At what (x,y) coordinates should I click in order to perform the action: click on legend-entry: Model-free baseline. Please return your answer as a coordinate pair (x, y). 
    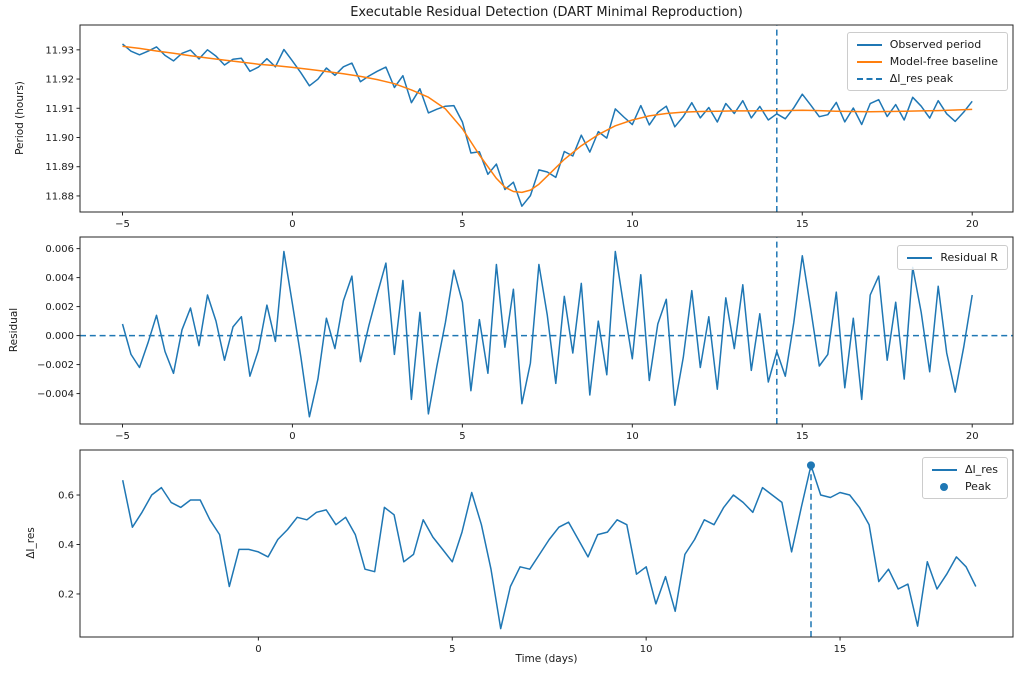
    Looking at the image, I should click on (927, 61).